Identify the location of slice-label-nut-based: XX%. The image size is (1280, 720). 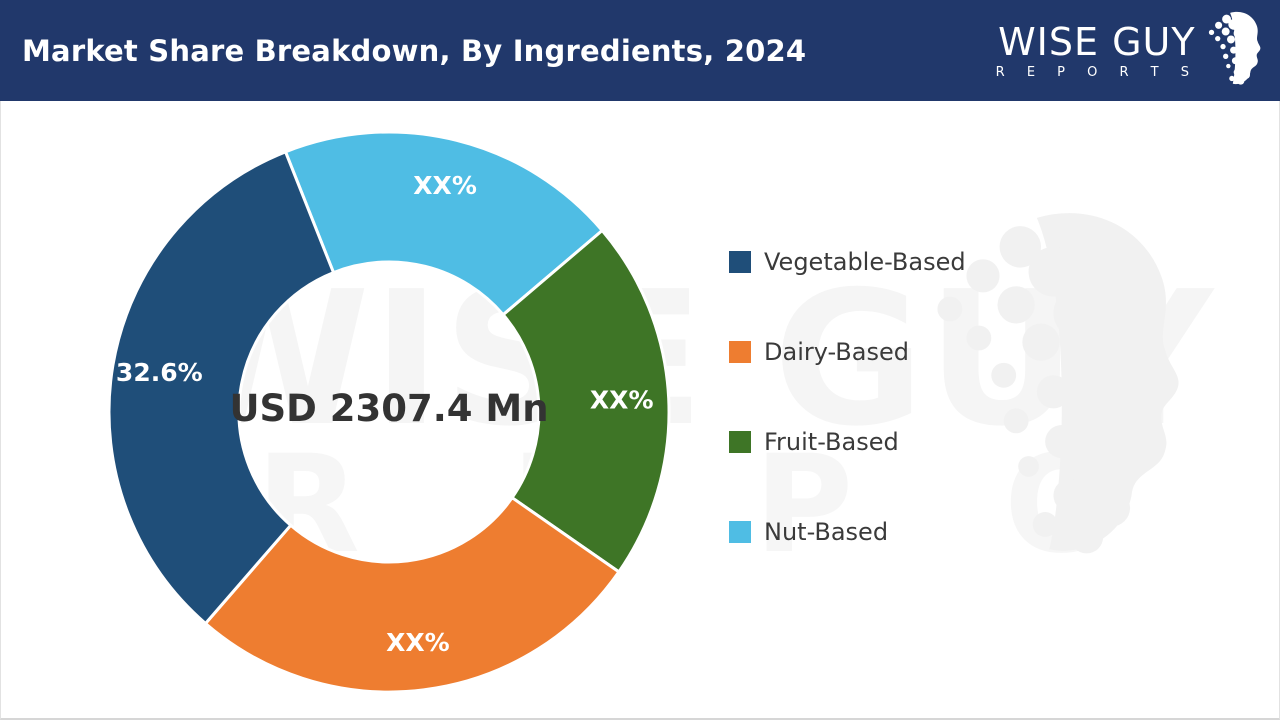
(445, 185).